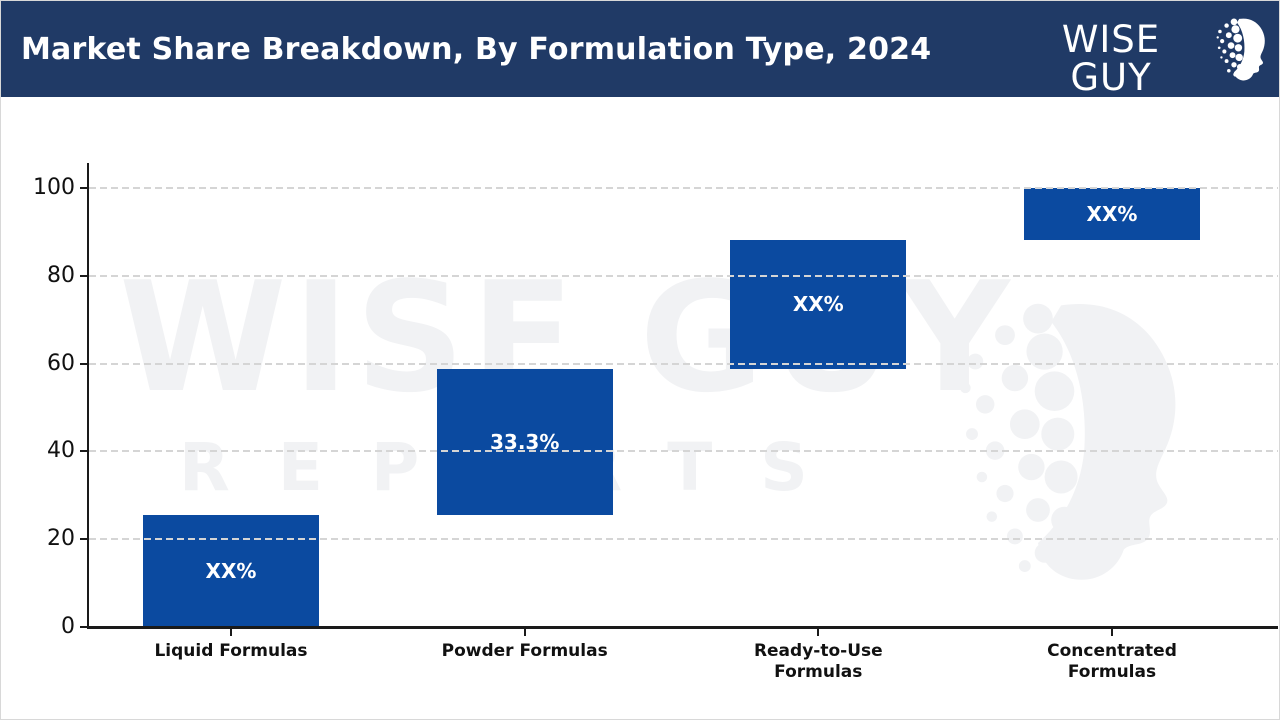 This screenshot has height=720, width=1280. I want to click on y-axis-tick-label: 0, so click(68, 626).